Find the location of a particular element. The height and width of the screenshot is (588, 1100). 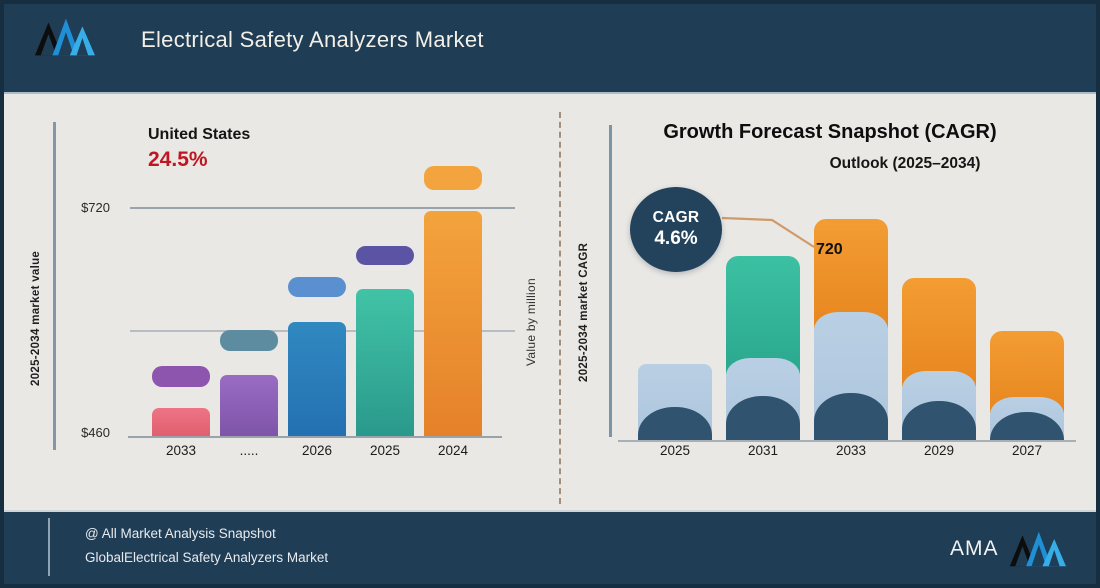

region-percent: 24.5% is located at coordinates (178, 159).